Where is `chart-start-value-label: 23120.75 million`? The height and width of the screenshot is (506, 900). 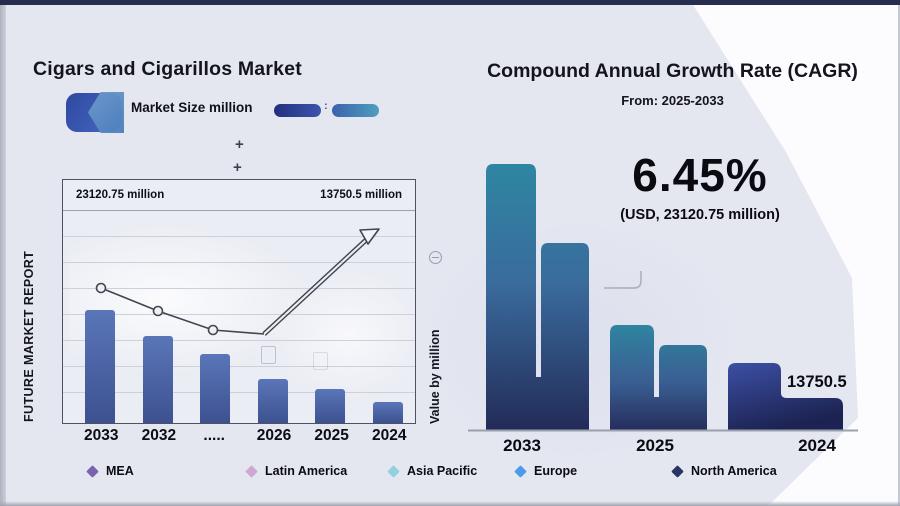 chart-start-value-label: 23120.75 million is located at coordinates (120, 195).